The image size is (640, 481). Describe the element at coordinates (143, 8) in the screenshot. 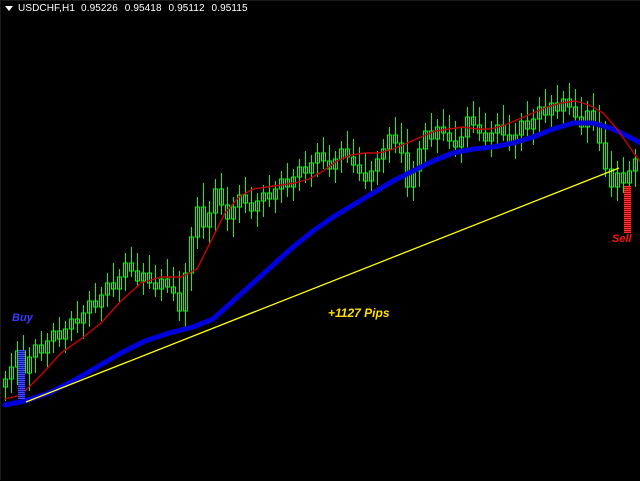

I see `ohlc-high-value: 0.95418` at that location.